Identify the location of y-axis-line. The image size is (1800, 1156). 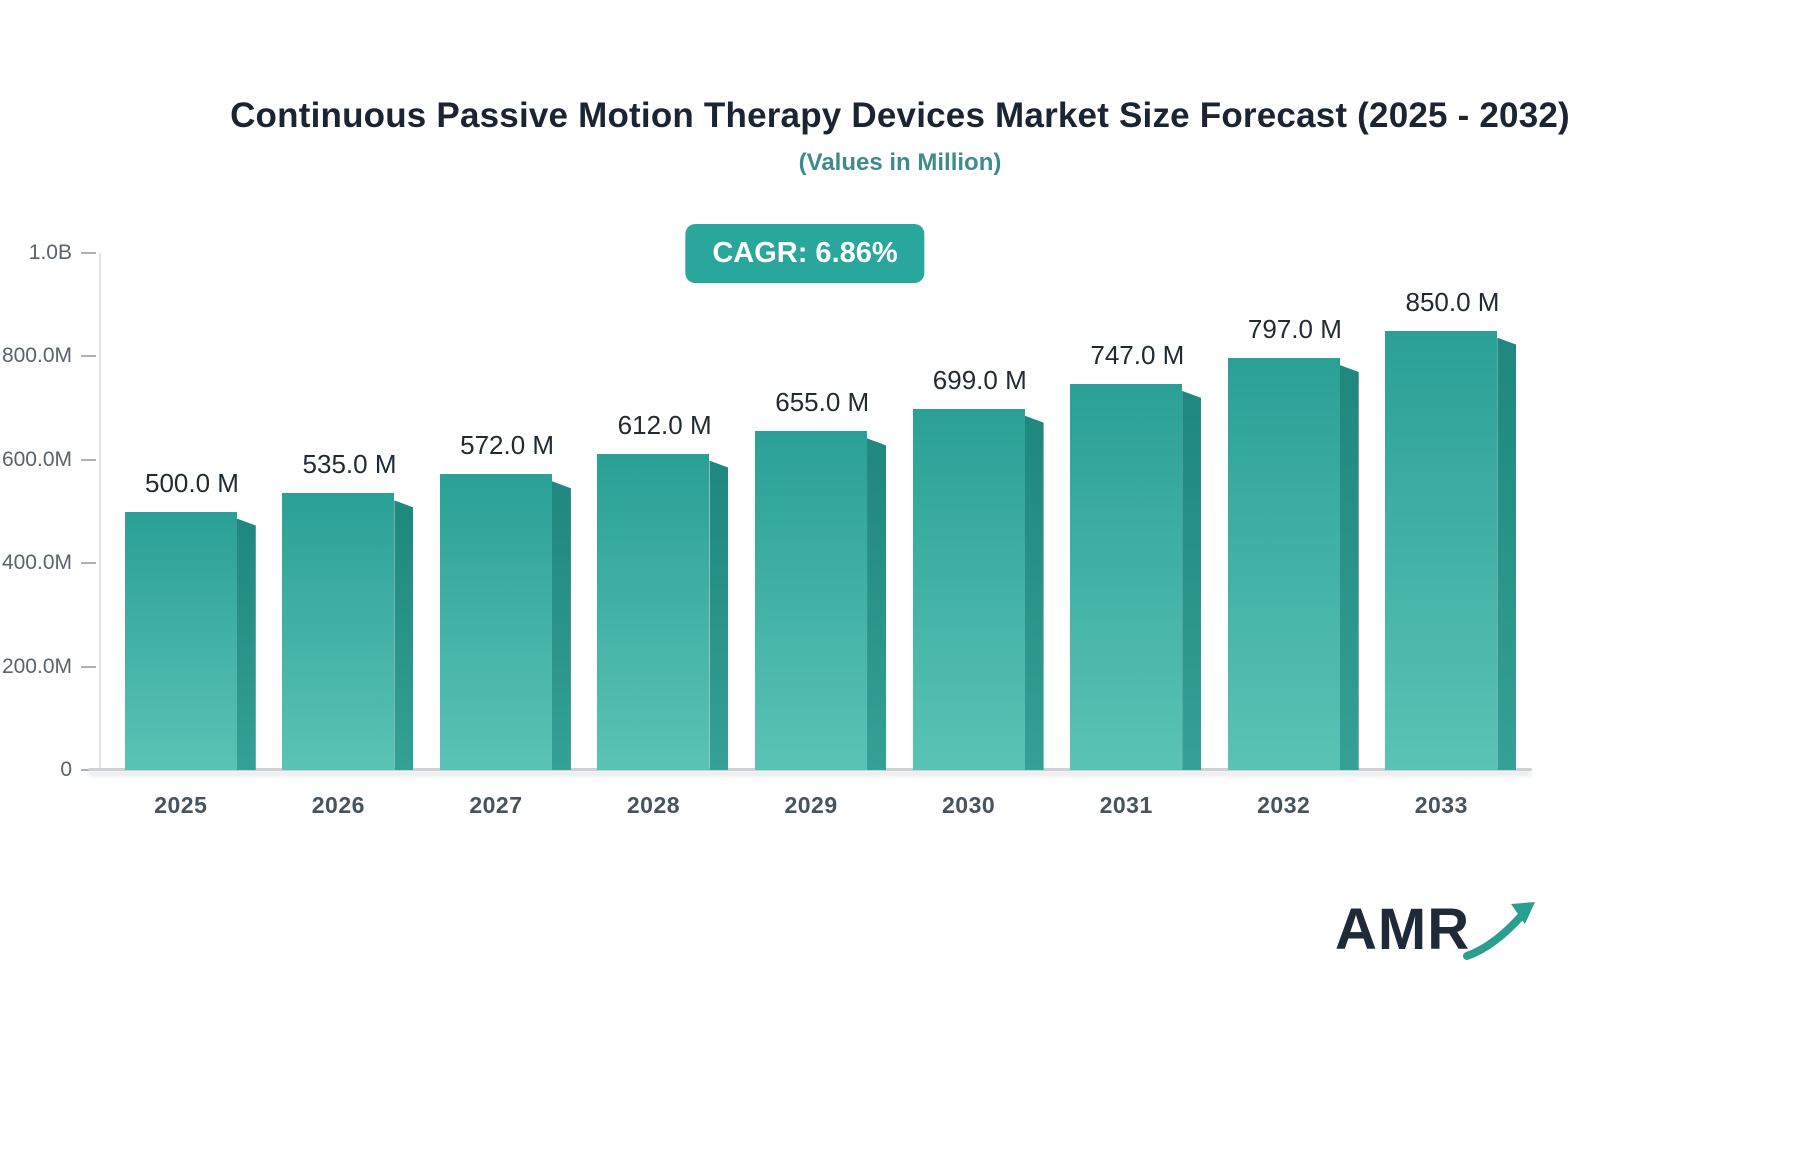
(100, 511).